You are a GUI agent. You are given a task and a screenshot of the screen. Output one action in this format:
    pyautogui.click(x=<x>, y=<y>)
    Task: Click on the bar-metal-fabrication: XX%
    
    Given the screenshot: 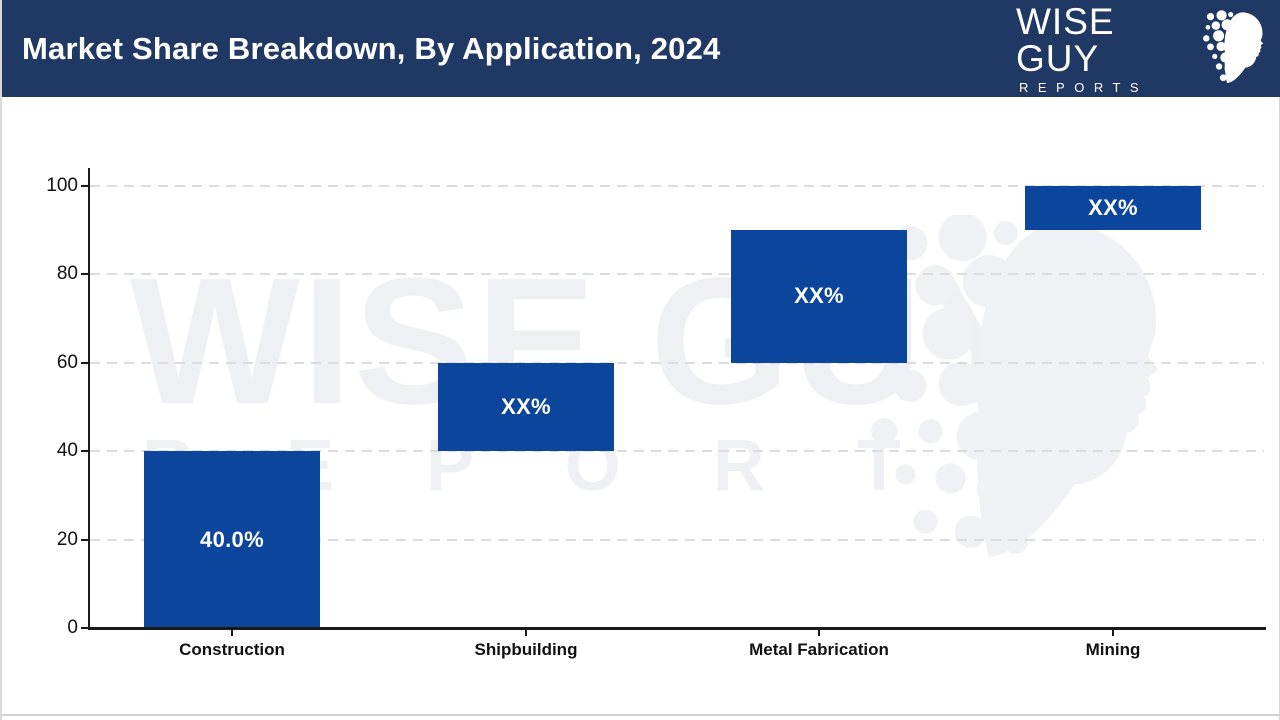 What is the action you would take?
    pyautogui.click(x=819, y=296)
    